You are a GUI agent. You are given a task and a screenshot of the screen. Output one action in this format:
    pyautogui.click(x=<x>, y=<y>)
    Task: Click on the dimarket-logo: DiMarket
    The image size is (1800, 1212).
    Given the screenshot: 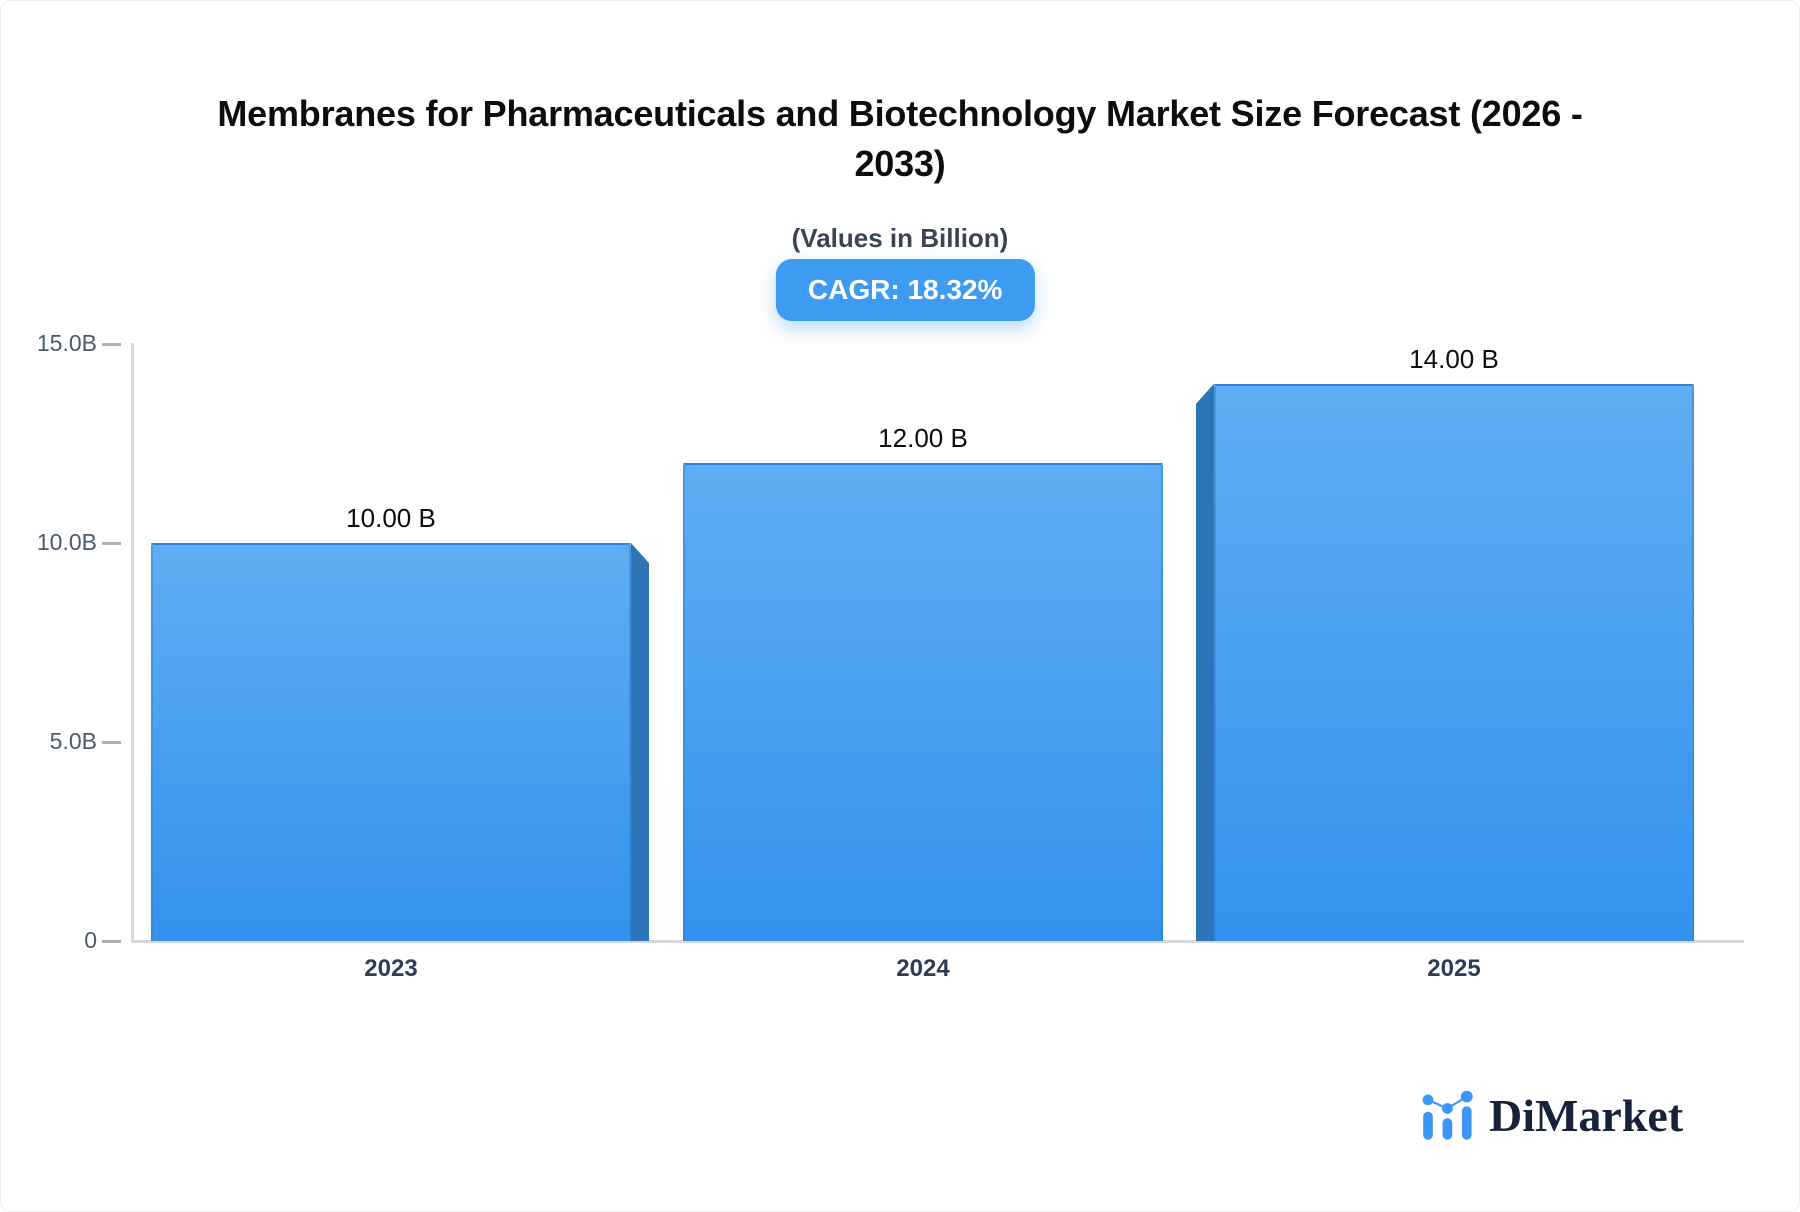 What is the action you would take?
    pyautogui.click(x=1552, y=1115)
    